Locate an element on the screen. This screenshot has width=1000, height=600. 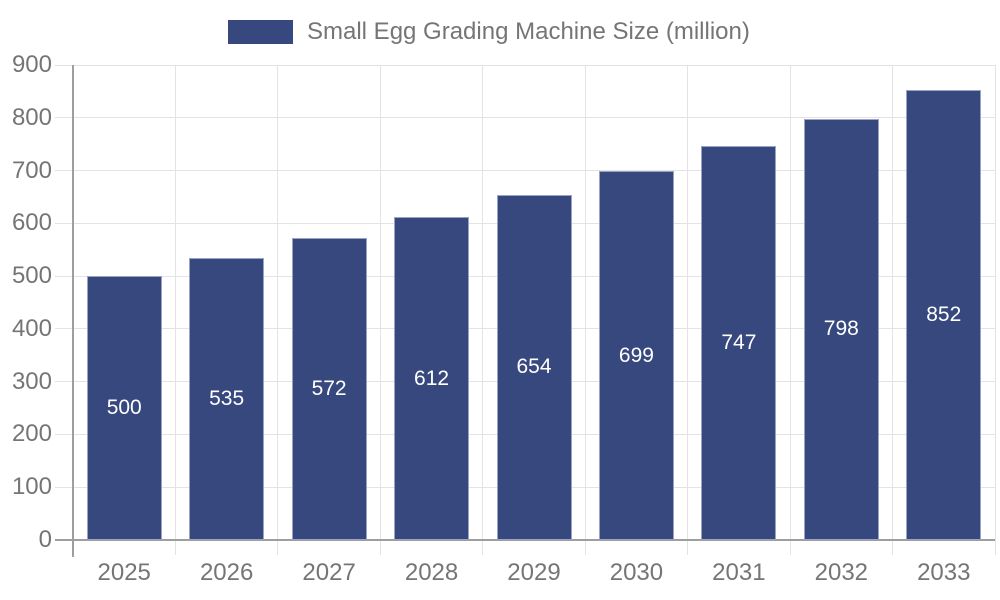
bar-2027 is located at coordinates (329, 389).